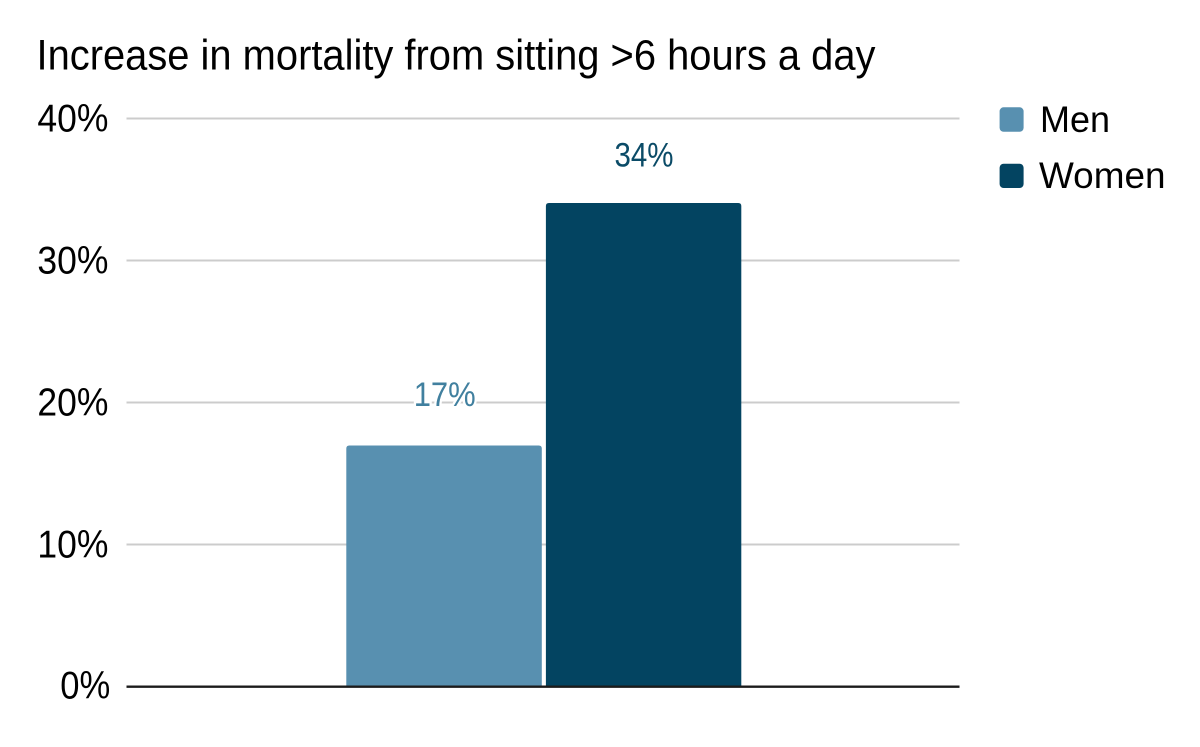 The width and height of the screenshot is (1200, 747). I want to click on svg-text: 30%, so click(72, 261).